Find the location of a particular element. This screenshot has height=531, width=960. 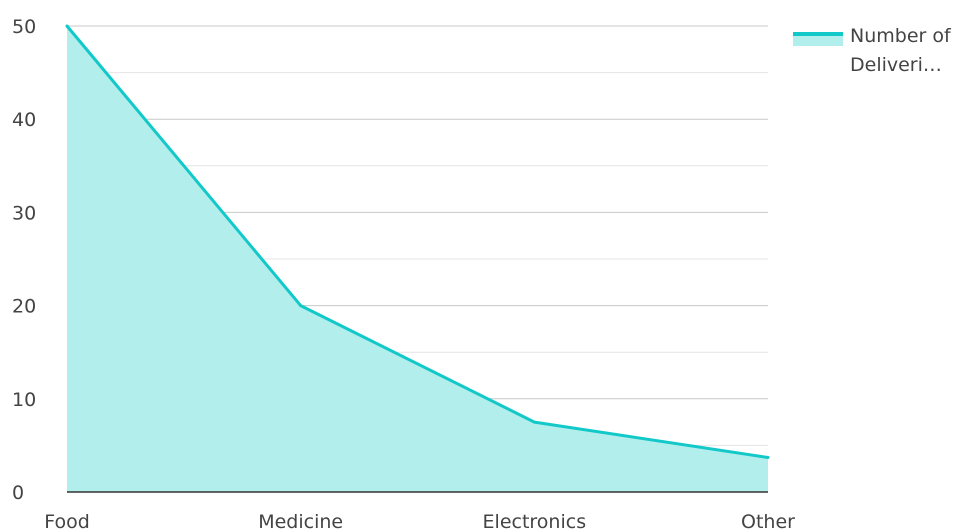

y-axis-tick-labels: 0 10 20 30 40 50 is located at coordinates (24, 260).